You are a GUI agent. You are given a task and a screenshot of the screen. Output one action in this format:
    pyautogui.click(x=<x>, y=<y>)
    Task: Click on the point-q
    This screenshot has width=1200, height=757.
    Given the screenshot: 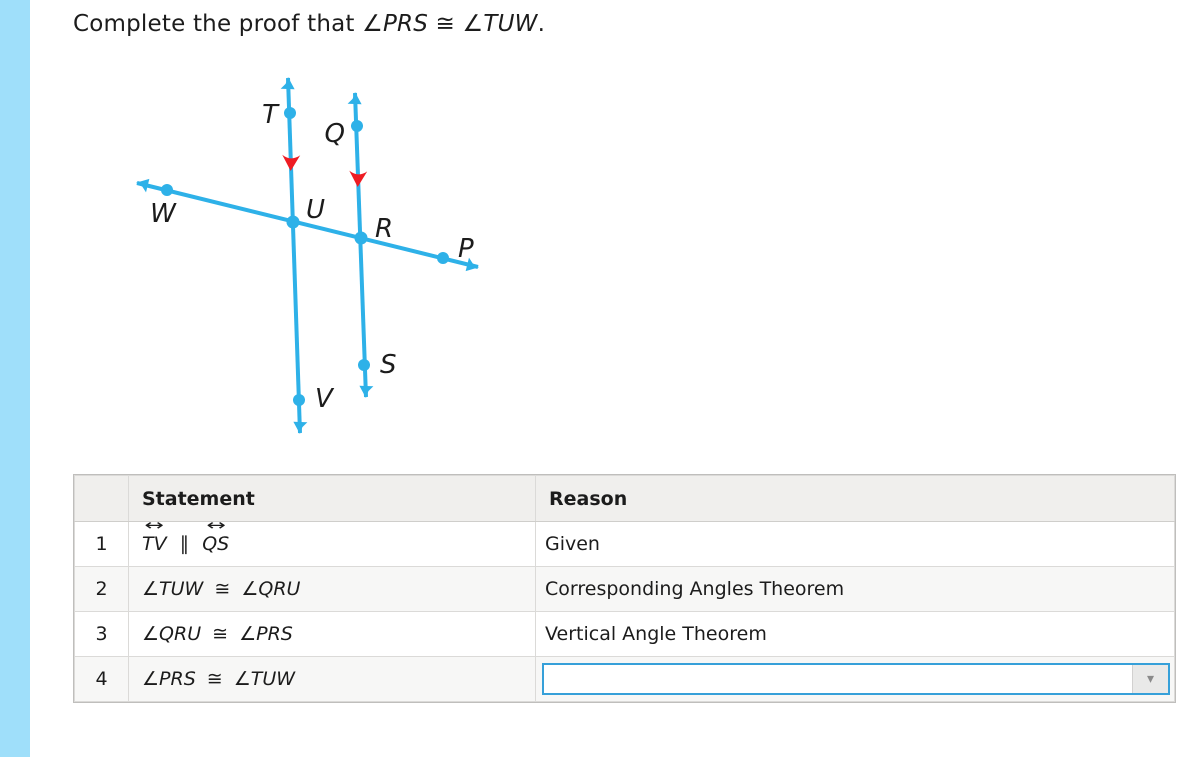 What is the action you would take?
    pyautogui.click(x=357, y=126)
    